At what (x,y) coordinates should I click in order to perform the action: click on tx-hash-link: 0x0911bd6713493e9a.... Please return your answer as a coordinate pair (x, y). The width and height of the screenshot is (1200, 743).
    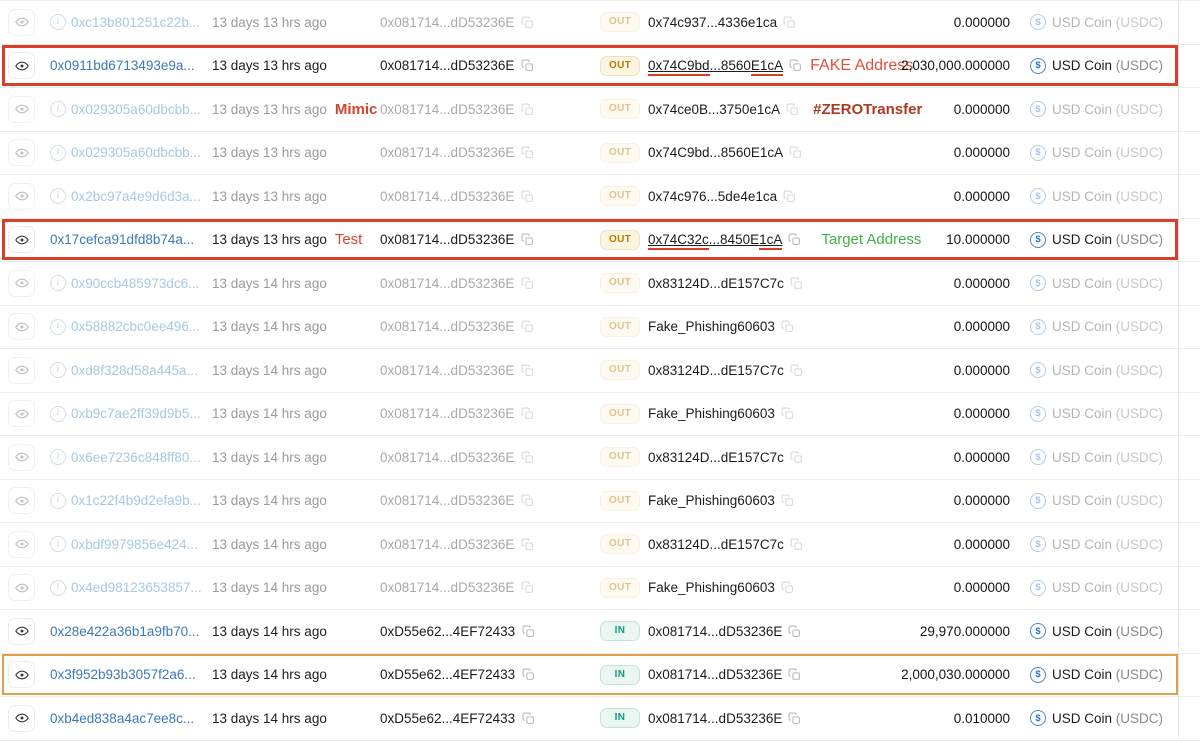
    Looking at the image, I should click on (122, 66).